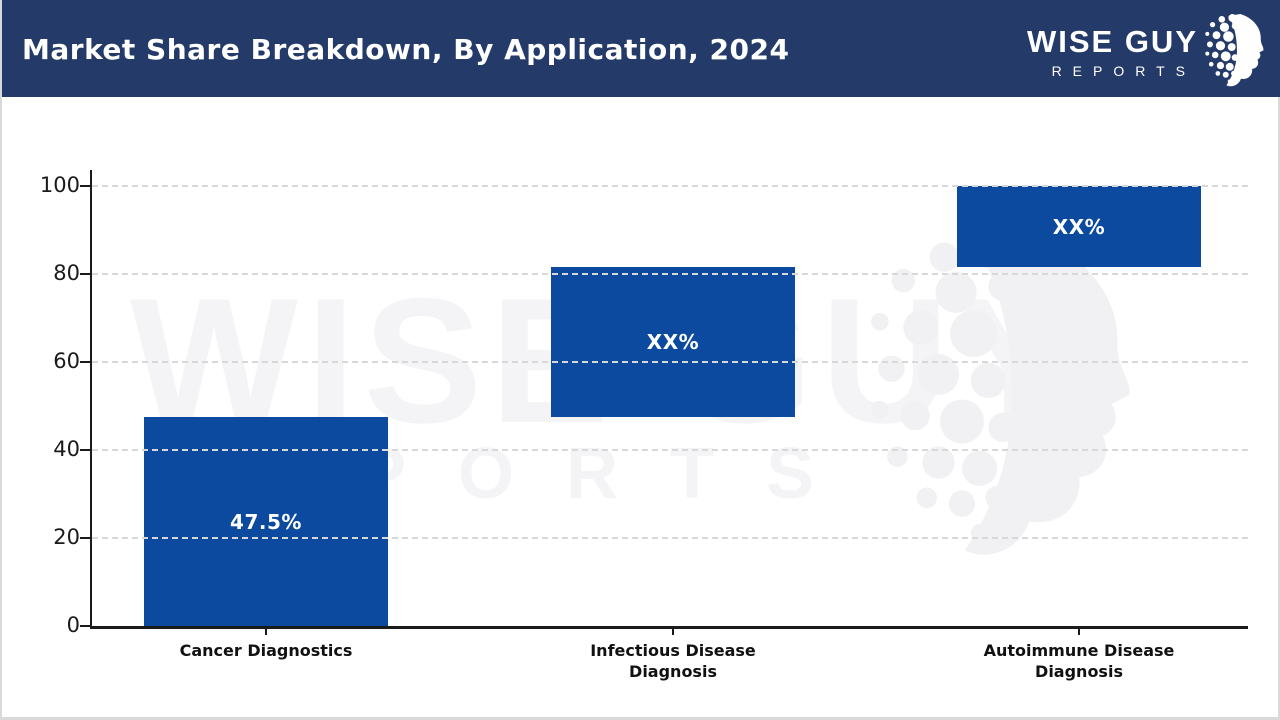  What do you see at coordinates (66, 361) in the screenshot?
I see `y-tick-label: 60` at bounding box center [66, 361].